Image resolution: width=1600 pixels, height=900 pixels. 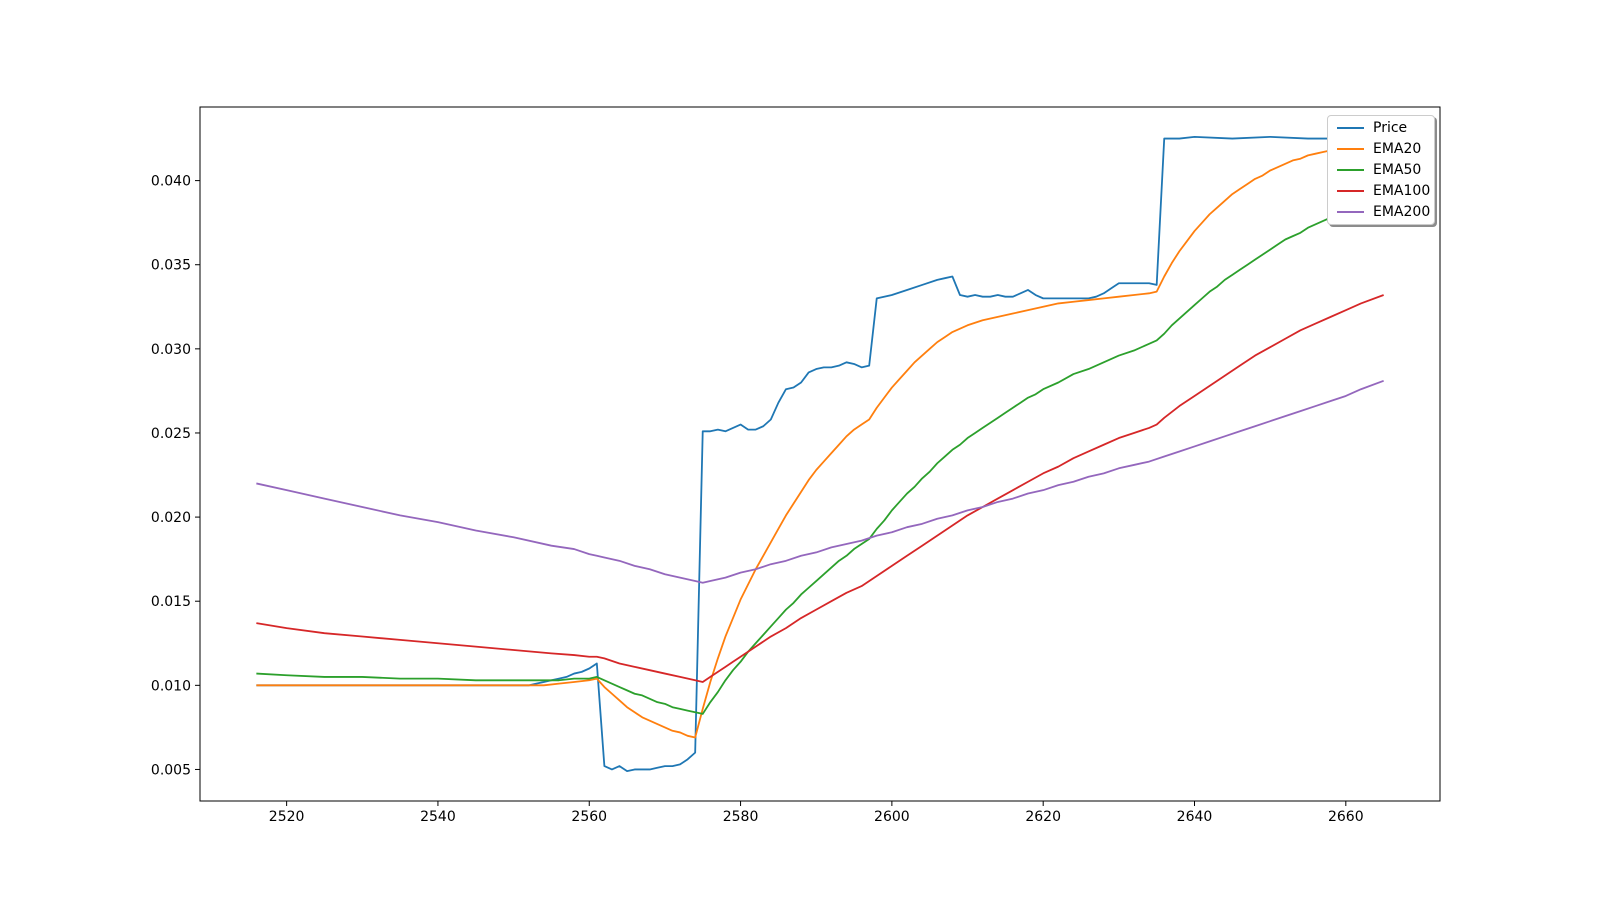 I want to click on x-tick-label: 2540, so click(x=438, y=817).